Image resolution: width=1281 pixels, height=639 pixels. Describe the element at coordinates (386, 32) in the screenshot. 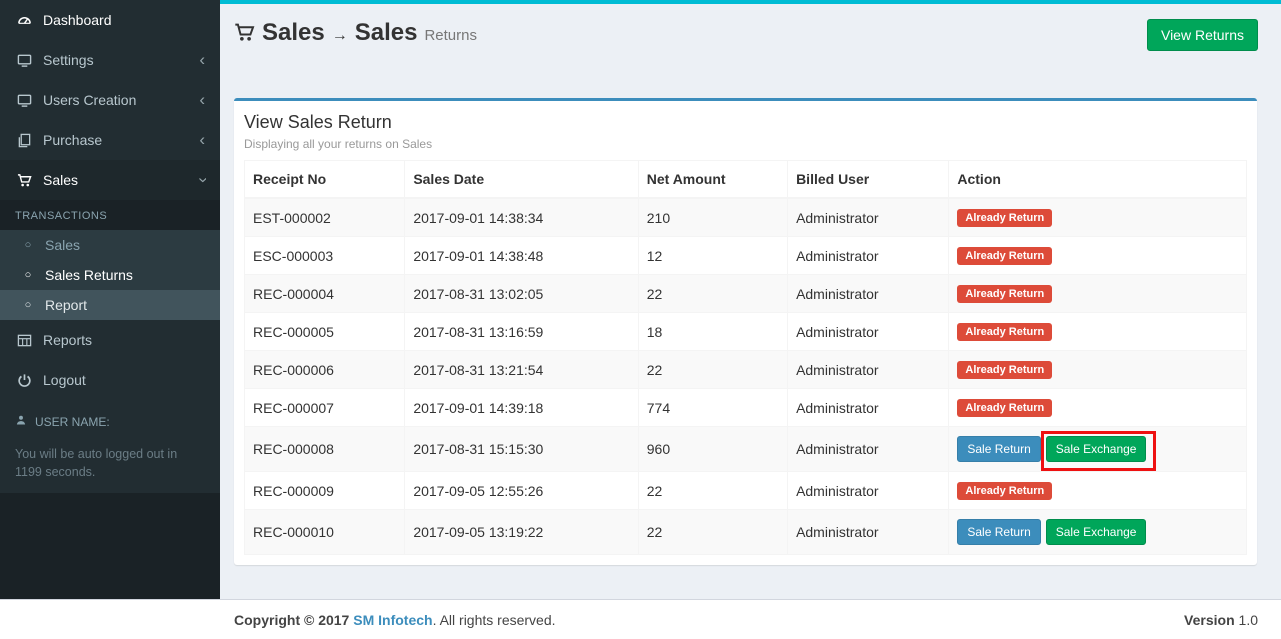

I see `page-title-secondary: Sales` at that location.